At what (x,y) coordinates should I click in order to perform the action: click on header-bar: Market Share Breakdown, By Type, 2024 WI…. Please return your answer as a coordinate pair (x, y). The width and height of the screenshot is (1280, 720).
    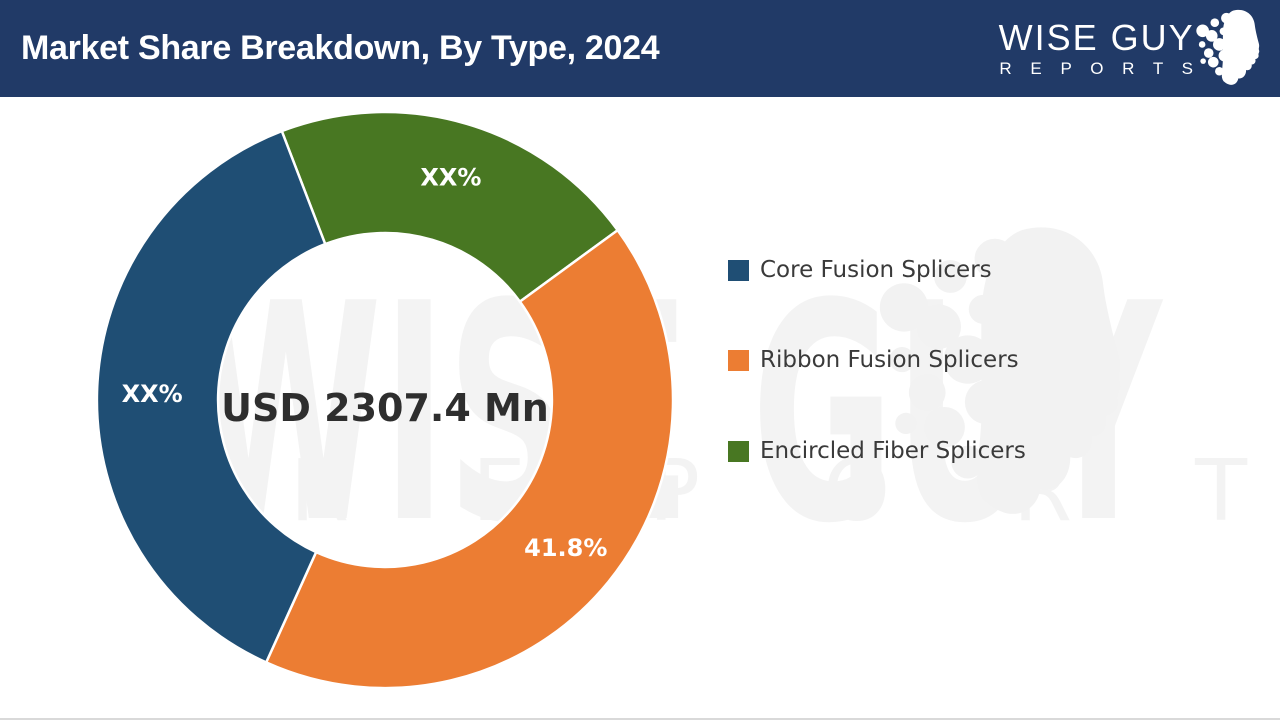
    Looking at the image, I should click on (640, 48).